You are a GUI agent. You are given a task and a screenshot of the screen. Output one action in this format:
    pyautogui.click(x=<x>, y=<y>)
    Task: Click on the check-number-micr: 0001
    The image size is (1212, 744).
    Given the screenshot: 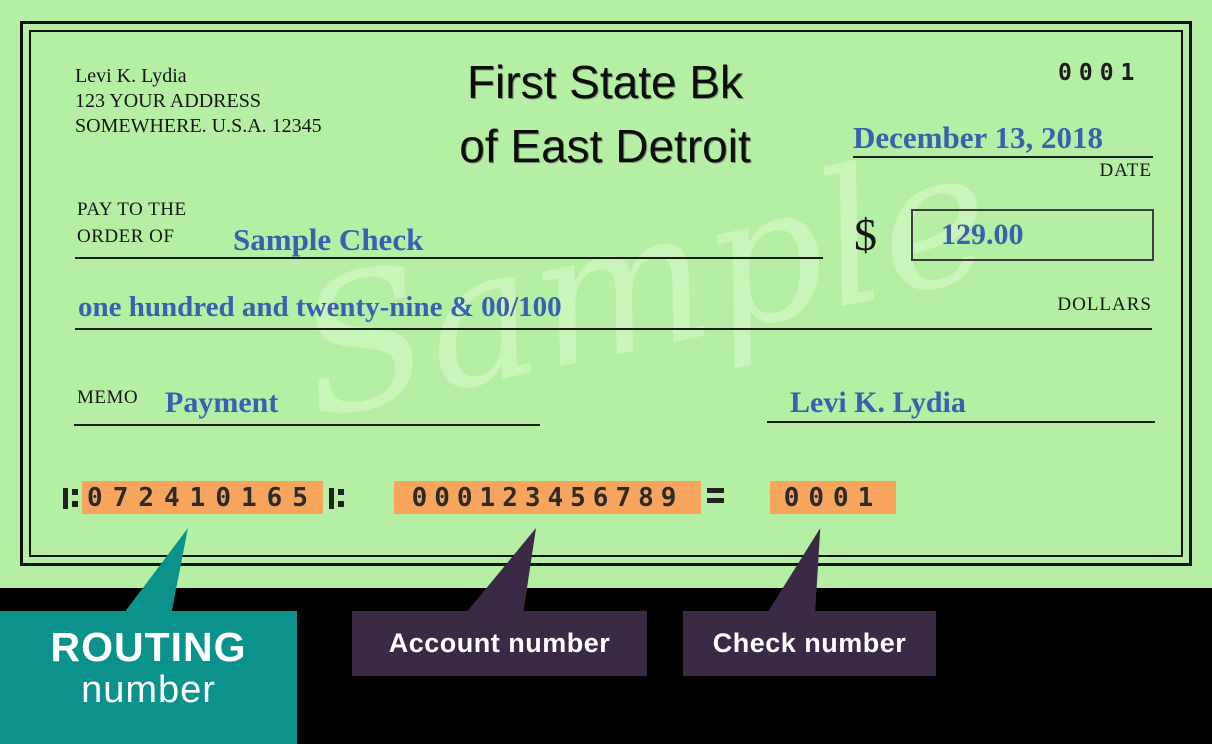 What is the action you would take?
    pyautogui.click(x=833, y=497)
    